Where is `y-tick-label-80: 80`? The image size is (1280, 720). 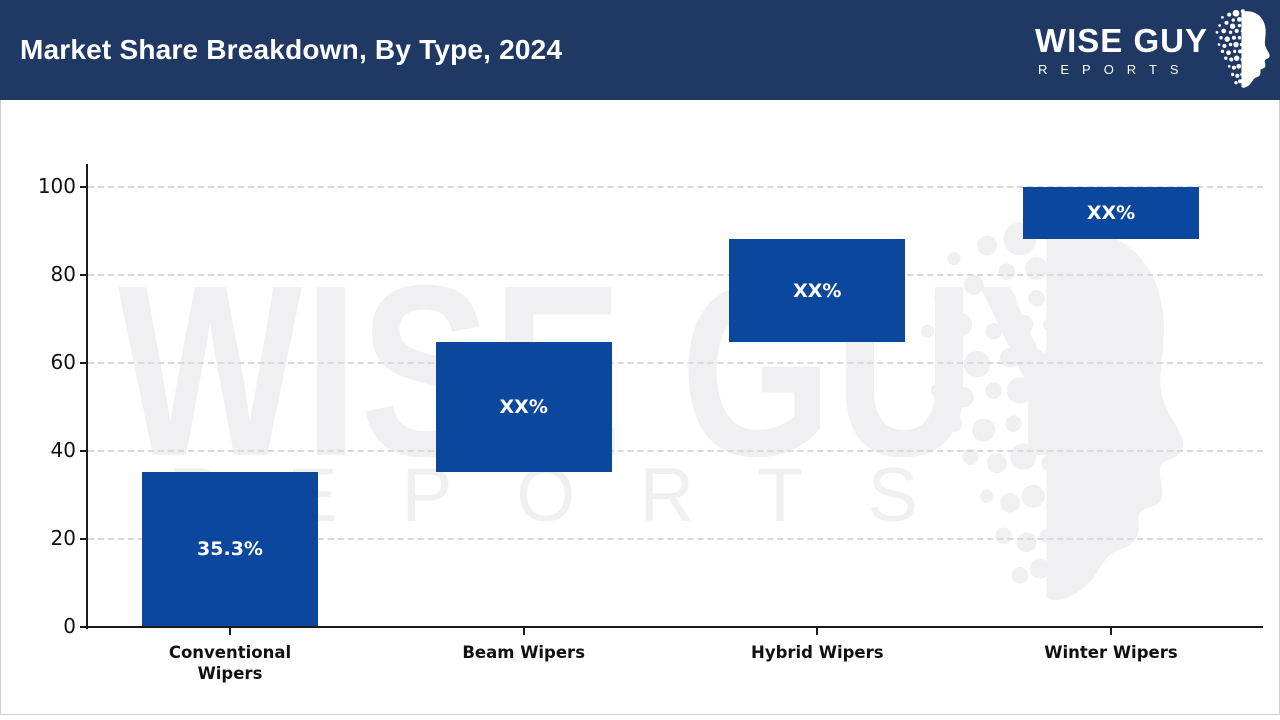 y-tick-label-80: 80 is located at coordinates (63, 274).